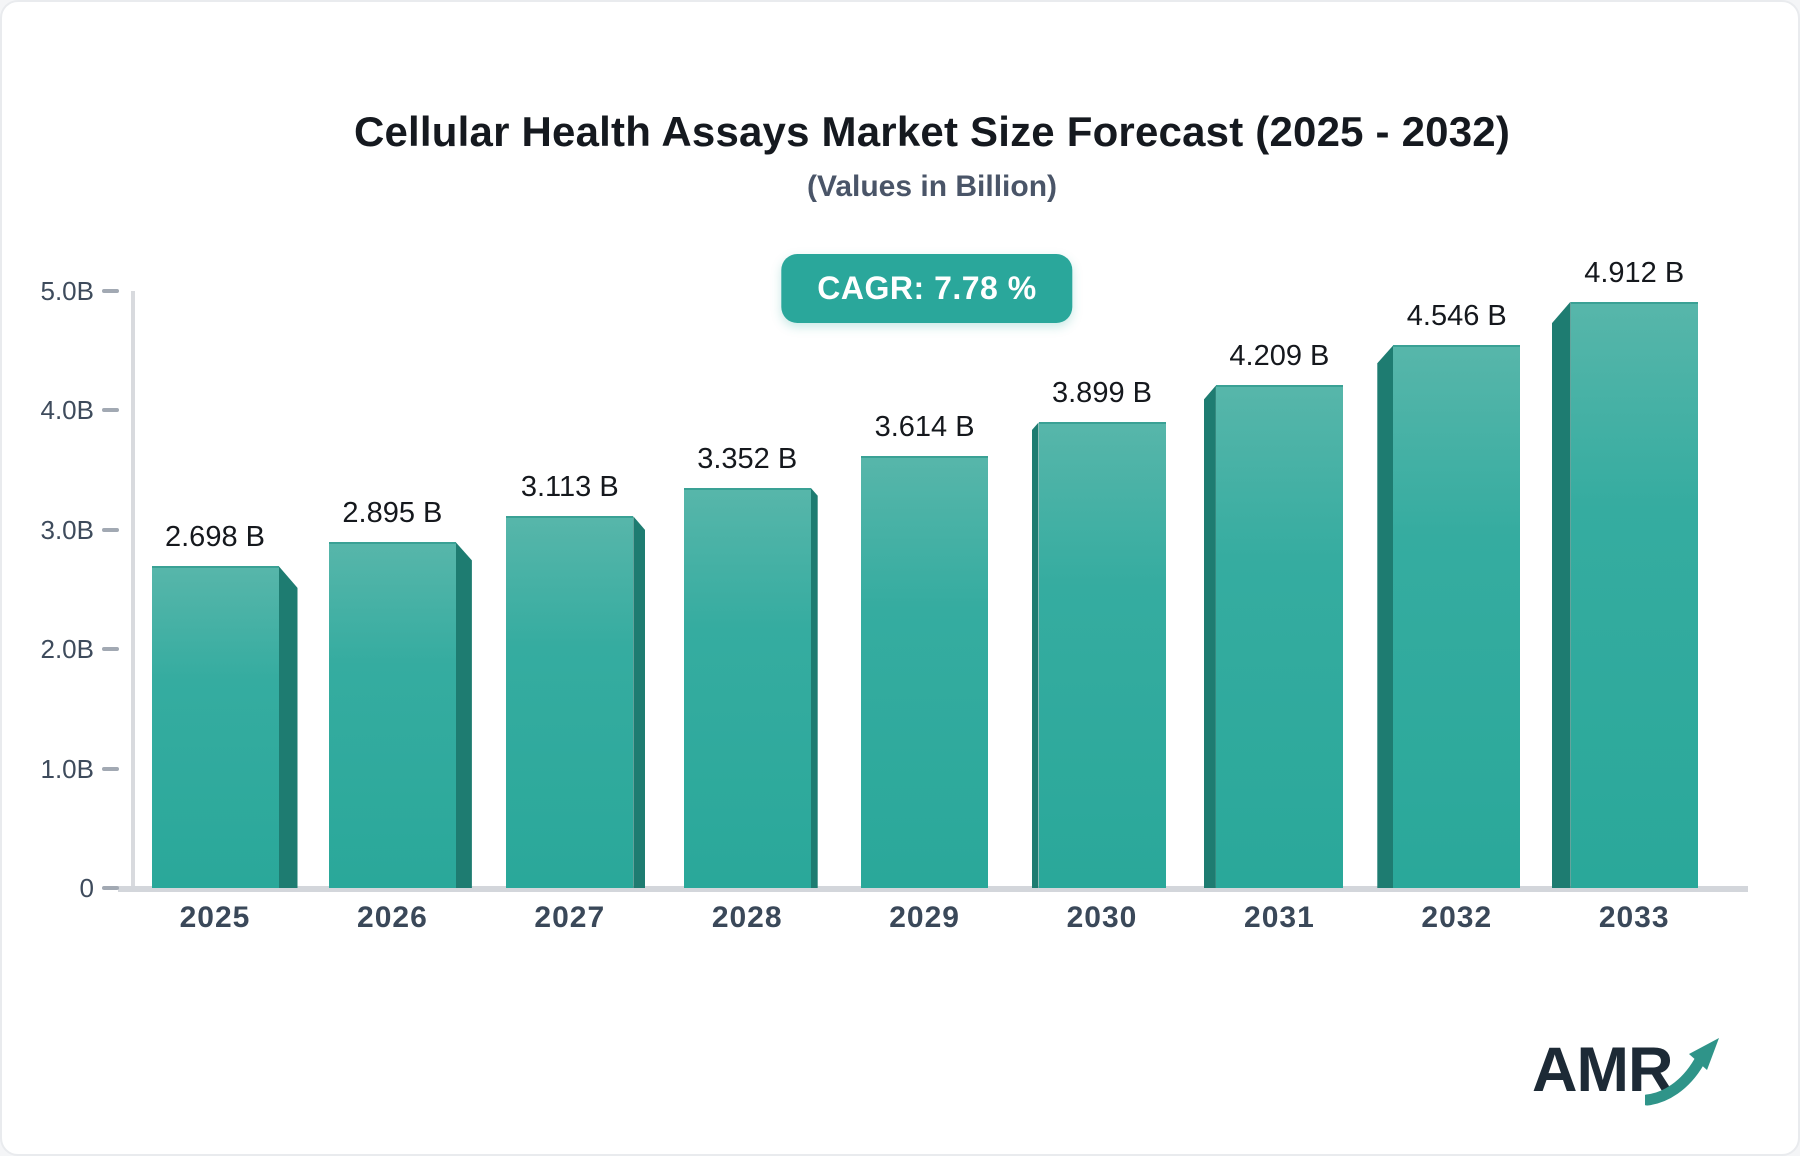 Image resolution: width=1800 pixels, height=1156 pixels. Describe the element at coordinates (392, 917) in the screenshot. I see `year-label-2026: 2026` at that location.